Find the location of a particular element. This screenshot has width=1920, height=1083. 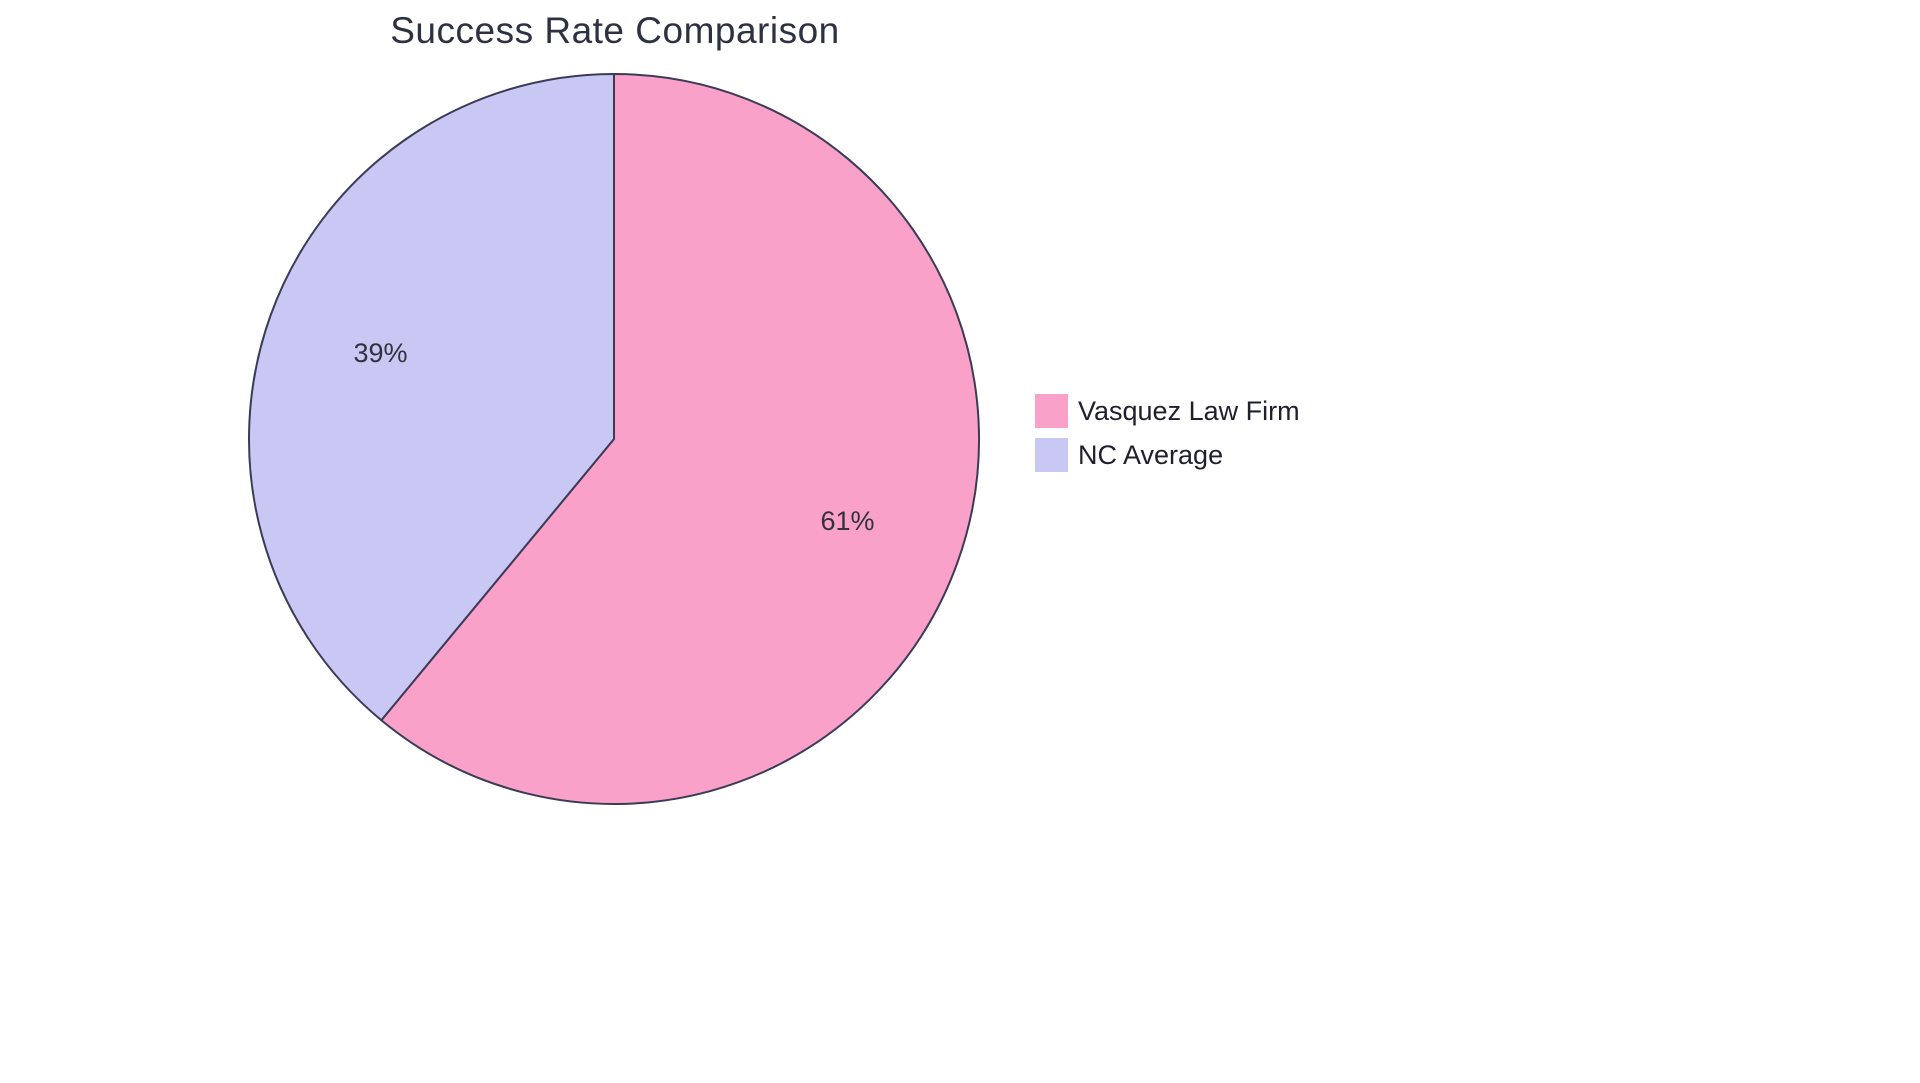

pie-slice-nc-average is located at coordinates (431, 397).